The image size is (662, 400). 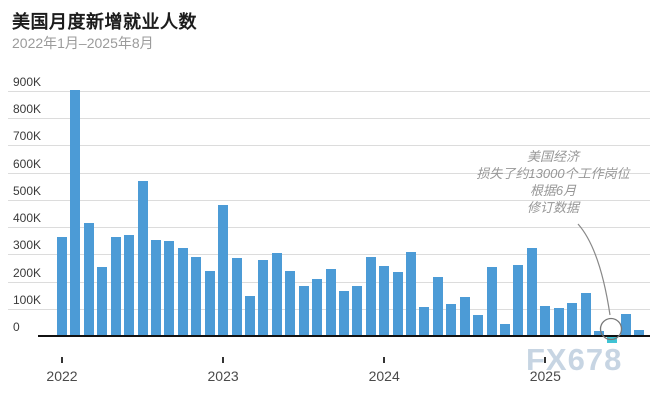 What do you see at coordinates (552, 207) in the screenshot?
I see `annotation-line: 修订数据` at bounding box center [552, 207].